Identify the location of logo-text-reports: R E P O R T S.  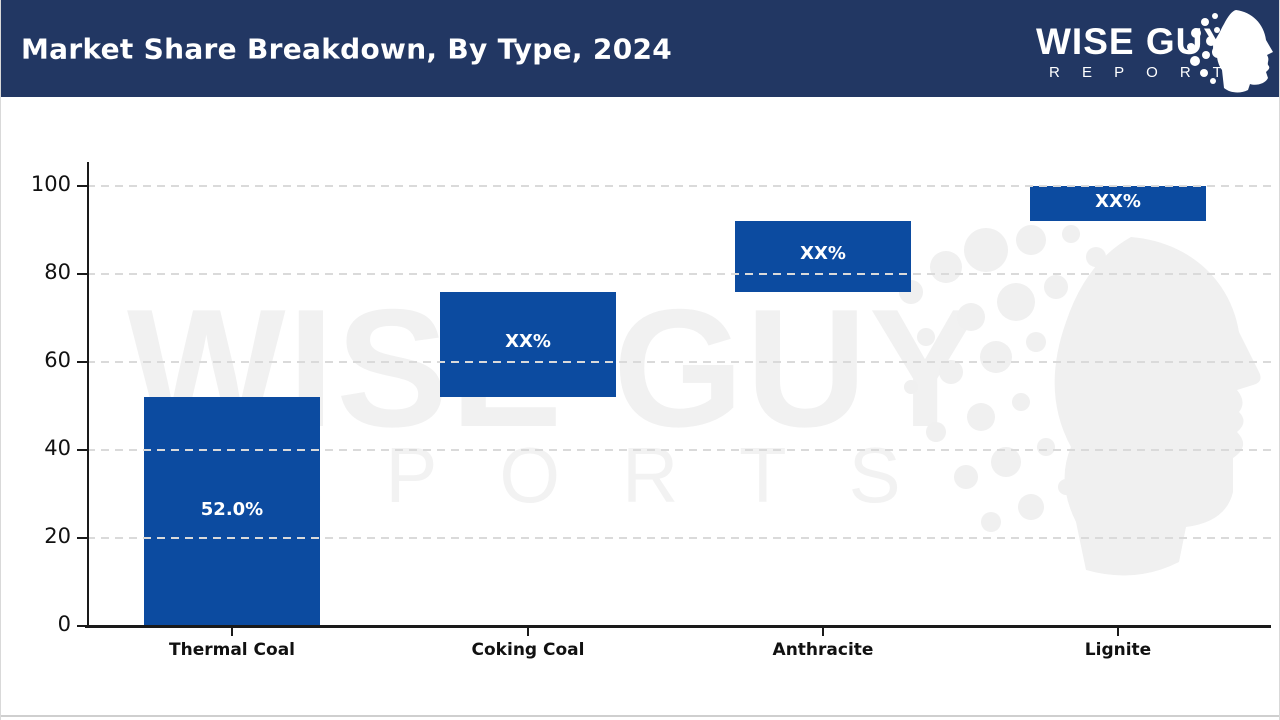
(1156, 72).